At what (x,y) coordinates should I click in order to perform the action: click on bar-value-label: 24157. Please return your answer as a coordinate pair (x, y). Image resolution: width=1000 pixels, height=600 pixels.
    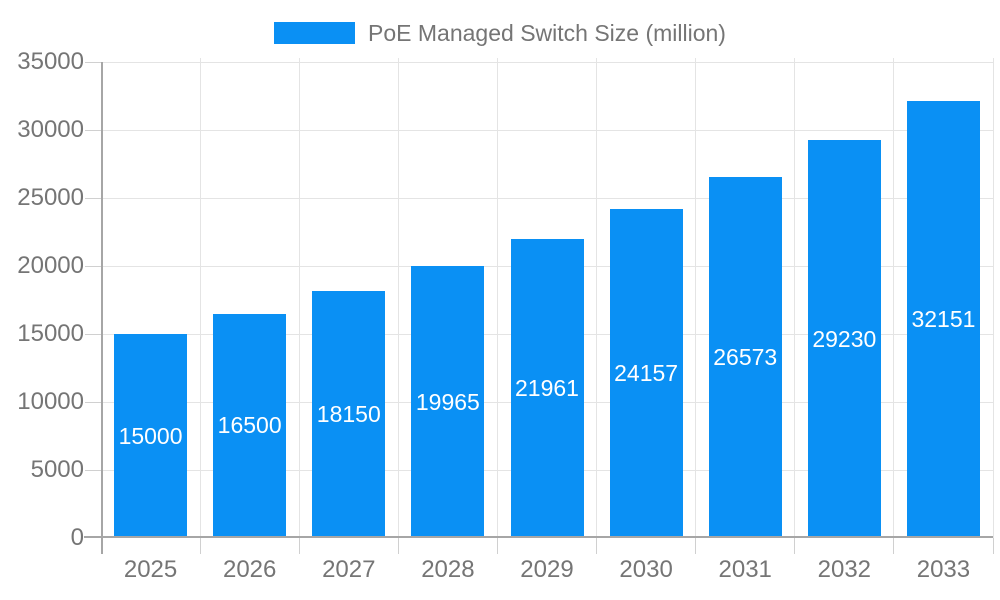
    Looking at the image, I should click on (646, 373).